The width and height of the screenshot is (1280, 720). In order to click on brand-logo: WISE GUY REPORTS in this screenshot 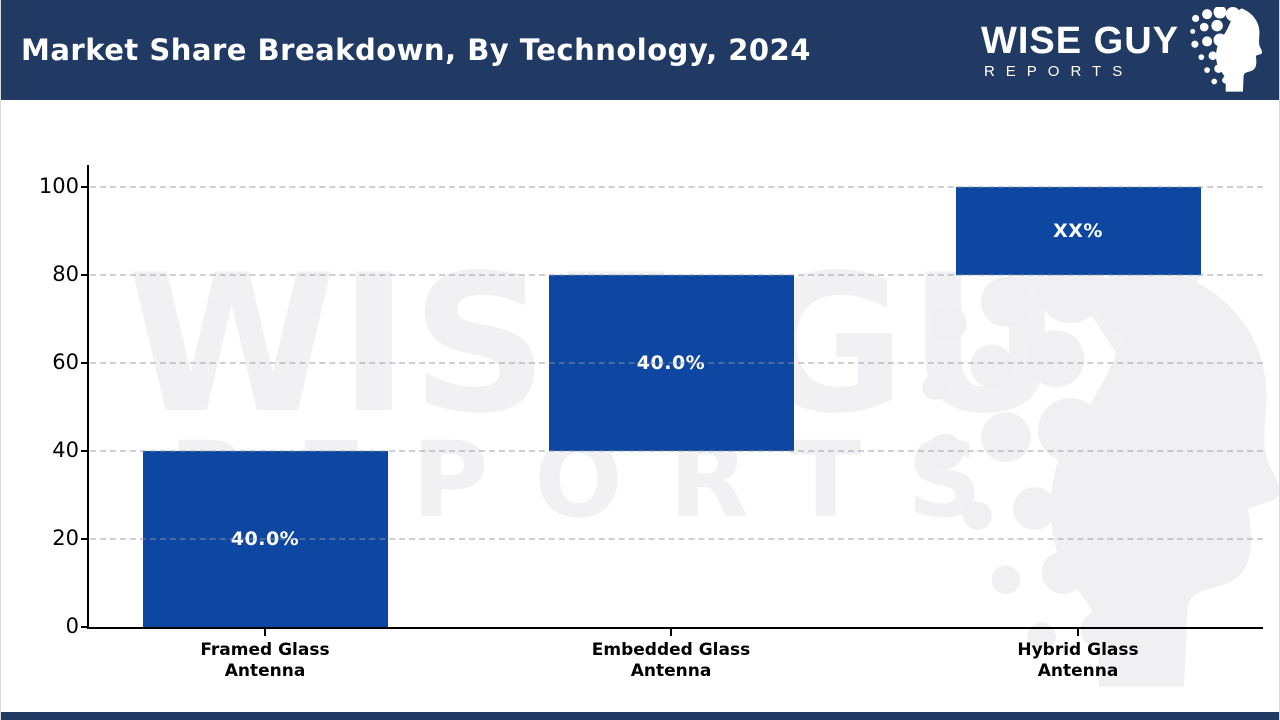, I will do `click(1125, 50)`.